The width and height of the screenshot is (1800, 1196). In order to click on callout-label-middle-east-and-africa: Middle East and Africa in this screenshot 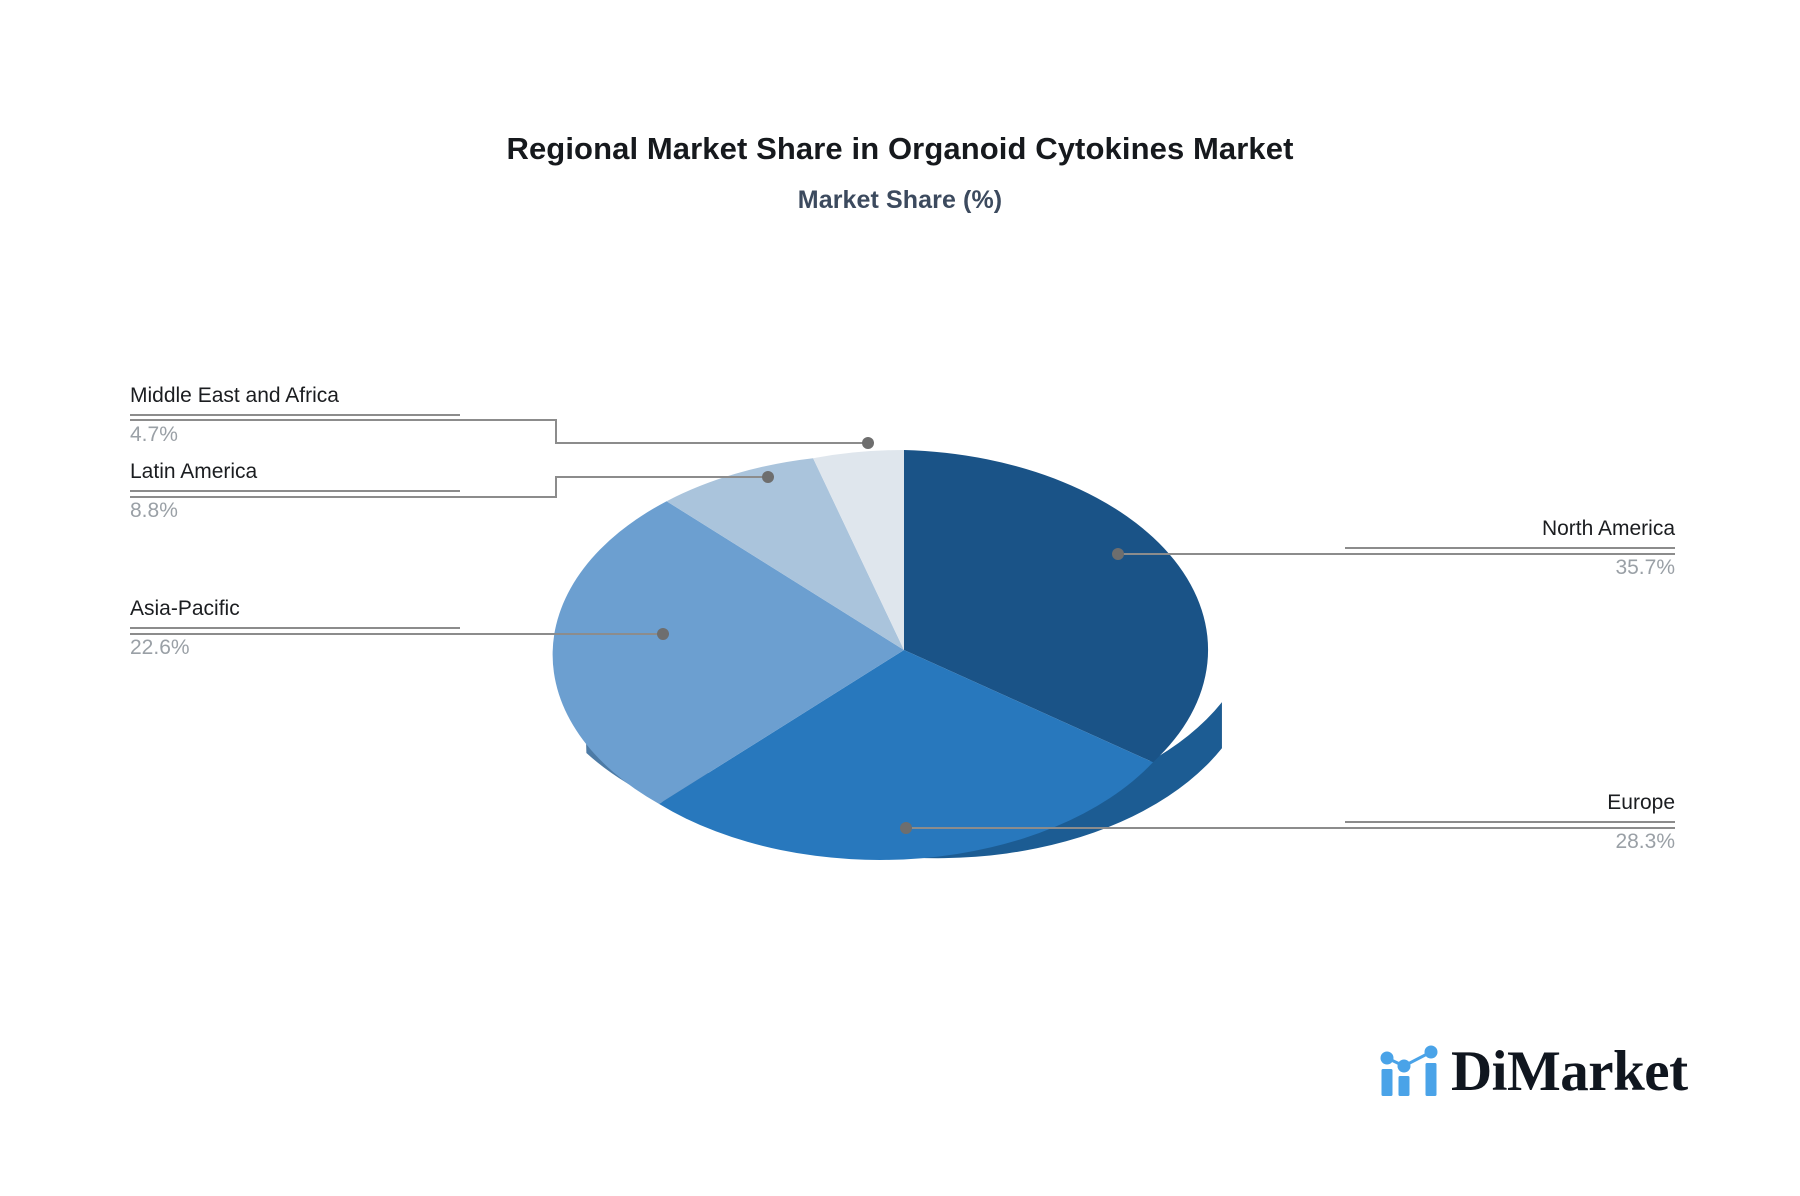, I will do `click(234, 395)`.